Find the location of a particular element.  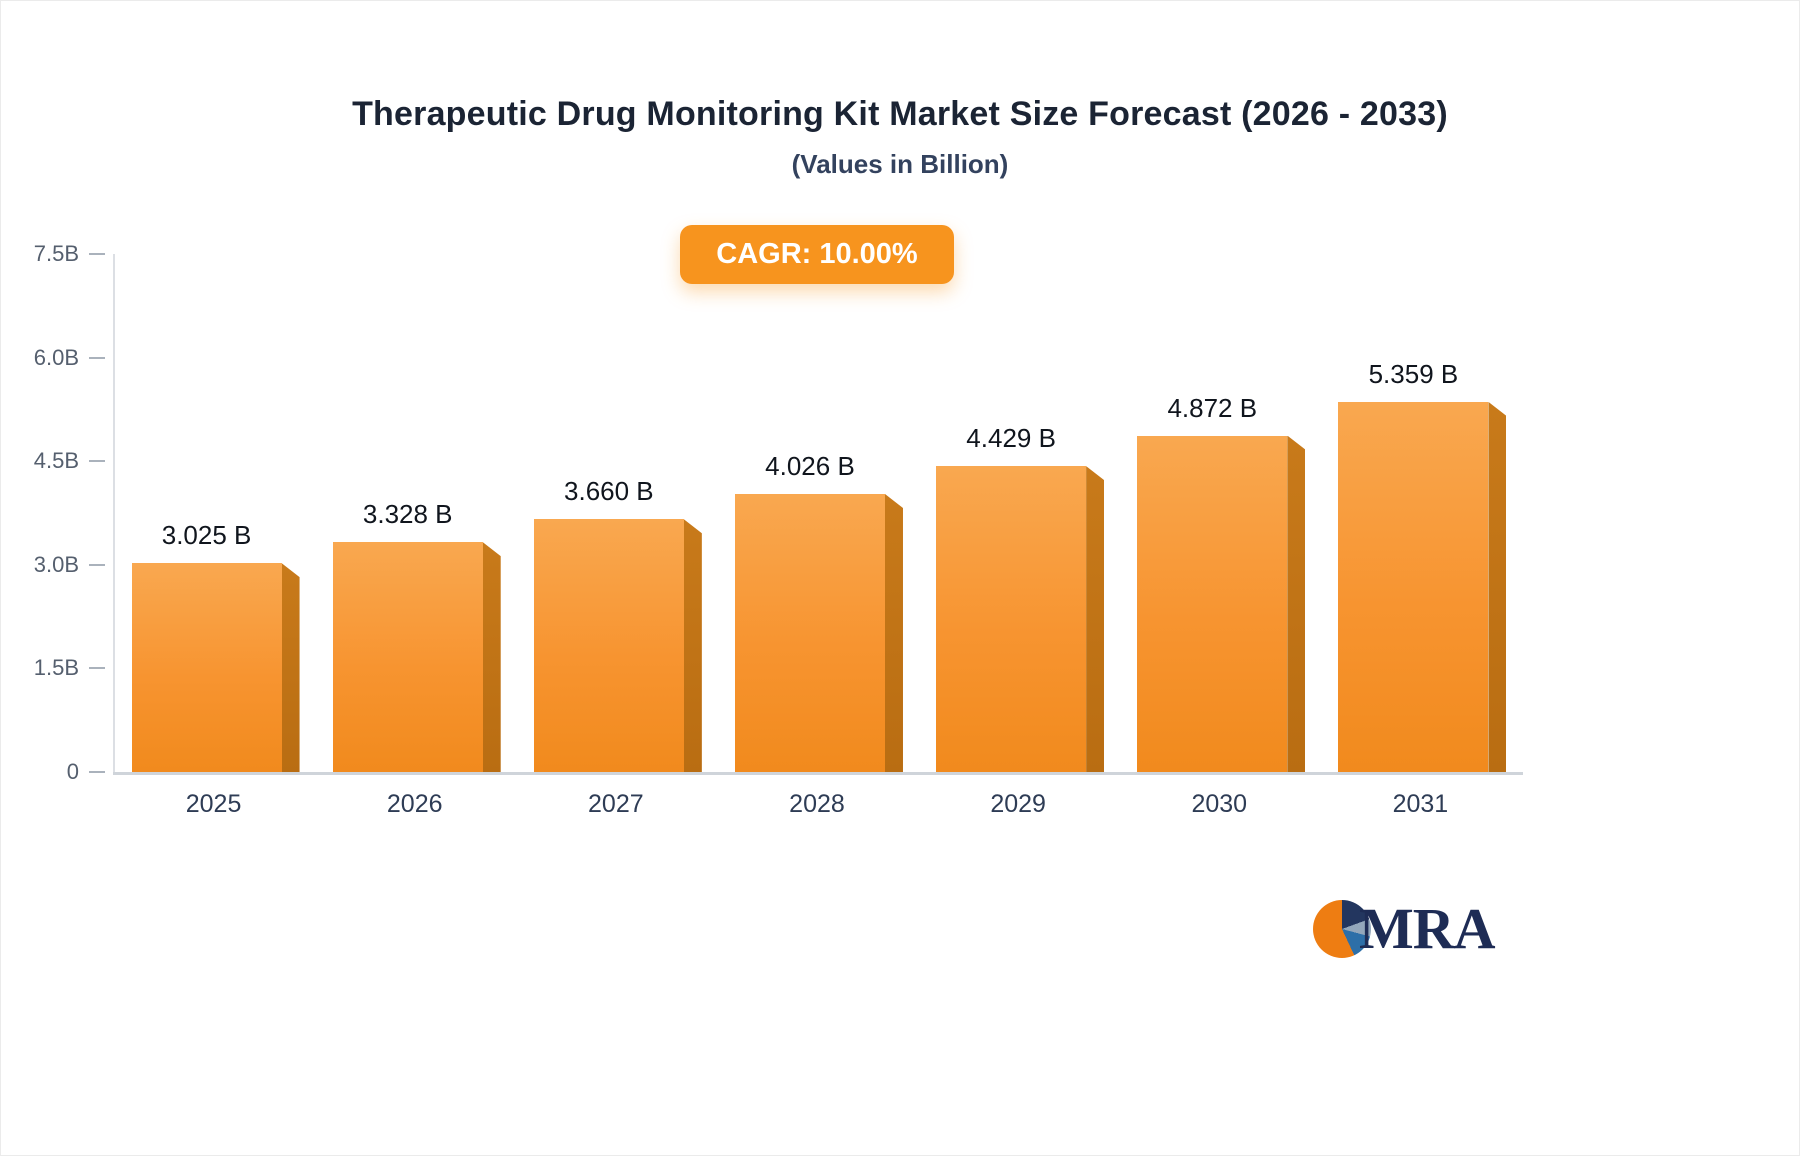

bar-2026 is located at coordinates (416, 657).